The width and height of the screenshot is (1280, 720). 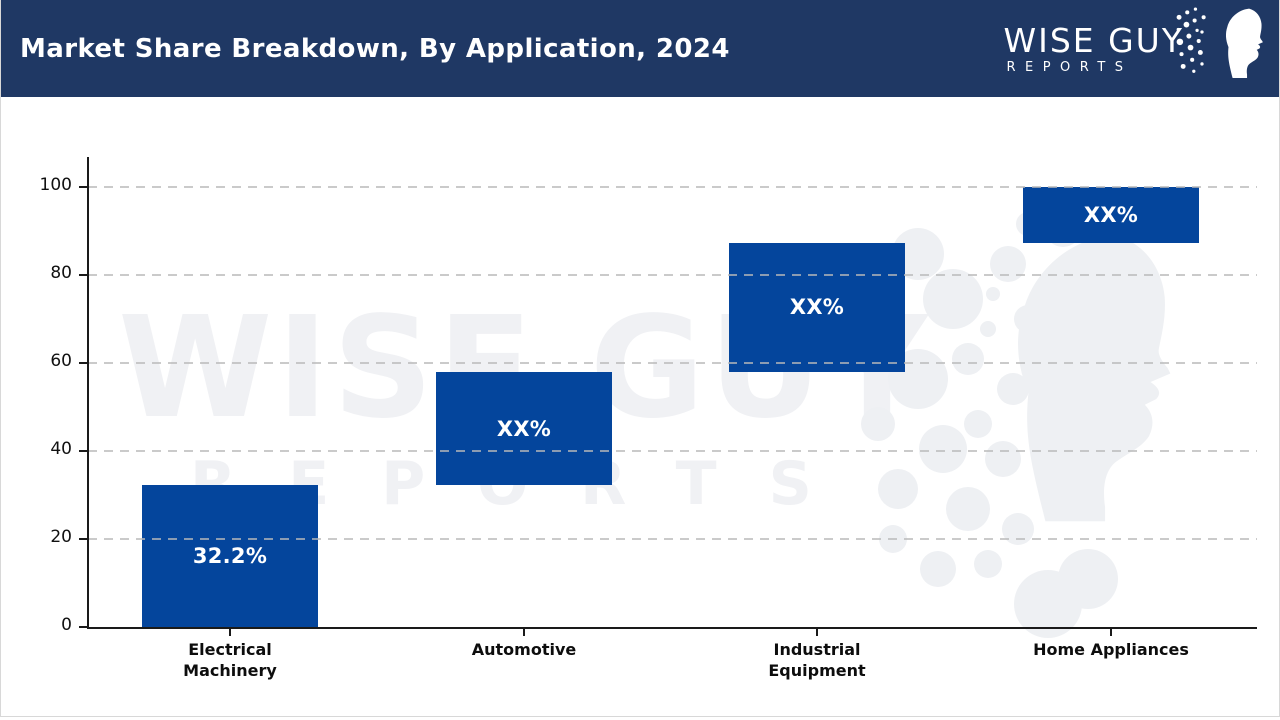 What do you see at coordinates (1093, 40) in the screenshot?
I see `brand-name: WISE GUY` at bounding box center [1093, 40].